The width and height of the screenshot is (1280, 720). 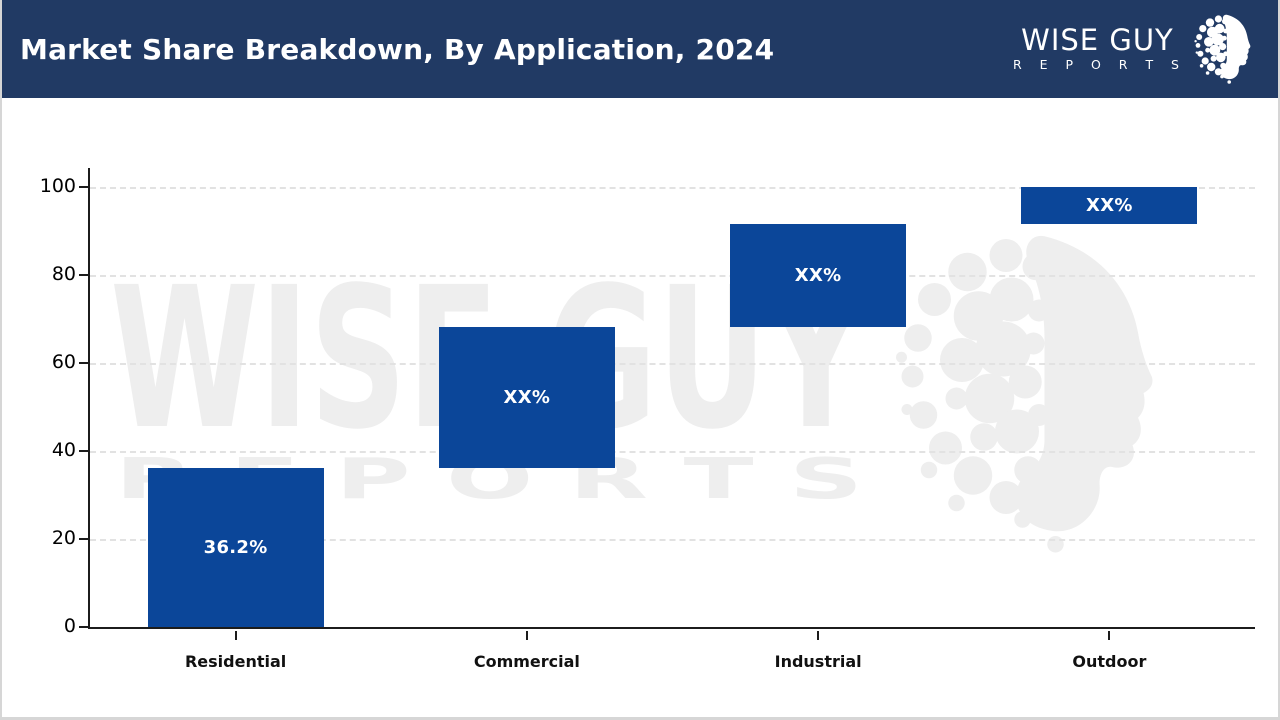 I want to click on logo-head-icon, so click(x=1222, y=49).